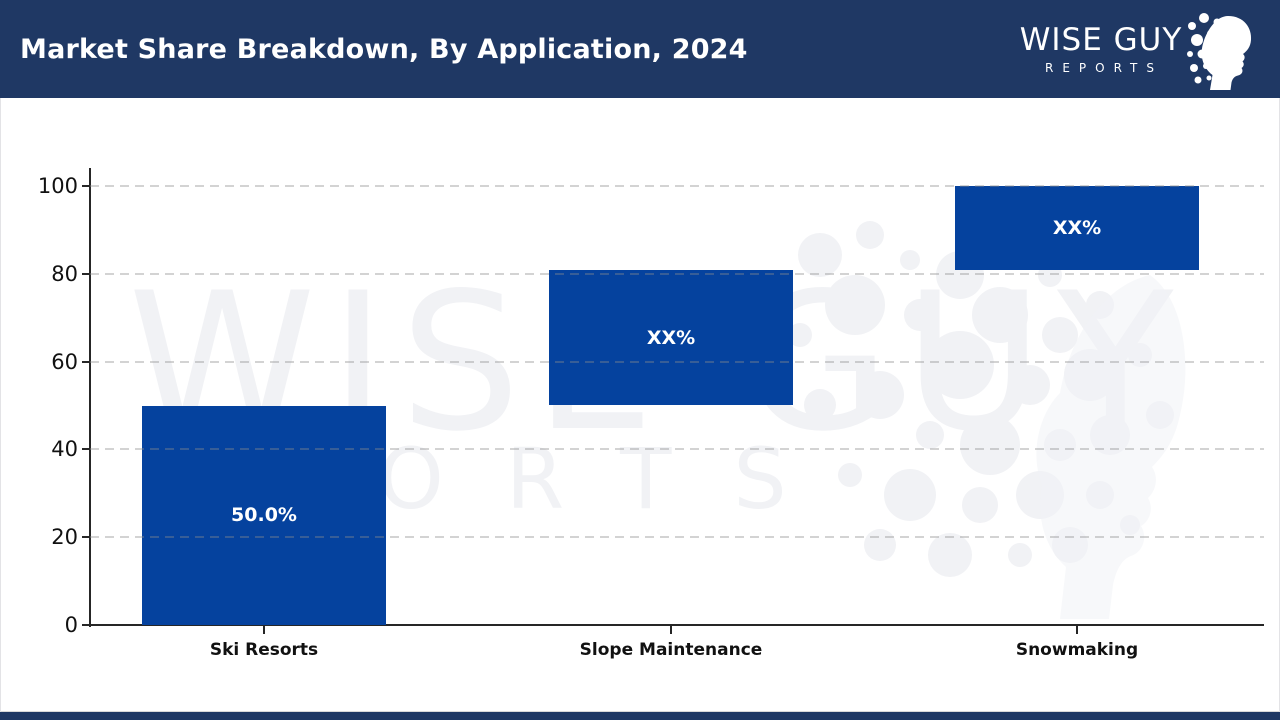 Image resolution: width=1280 pixels, height=720 pixels. Describe the element at coordinates (1103, 68) in the screenshot. I see `logo-subtitle: REPORTS` at that location.